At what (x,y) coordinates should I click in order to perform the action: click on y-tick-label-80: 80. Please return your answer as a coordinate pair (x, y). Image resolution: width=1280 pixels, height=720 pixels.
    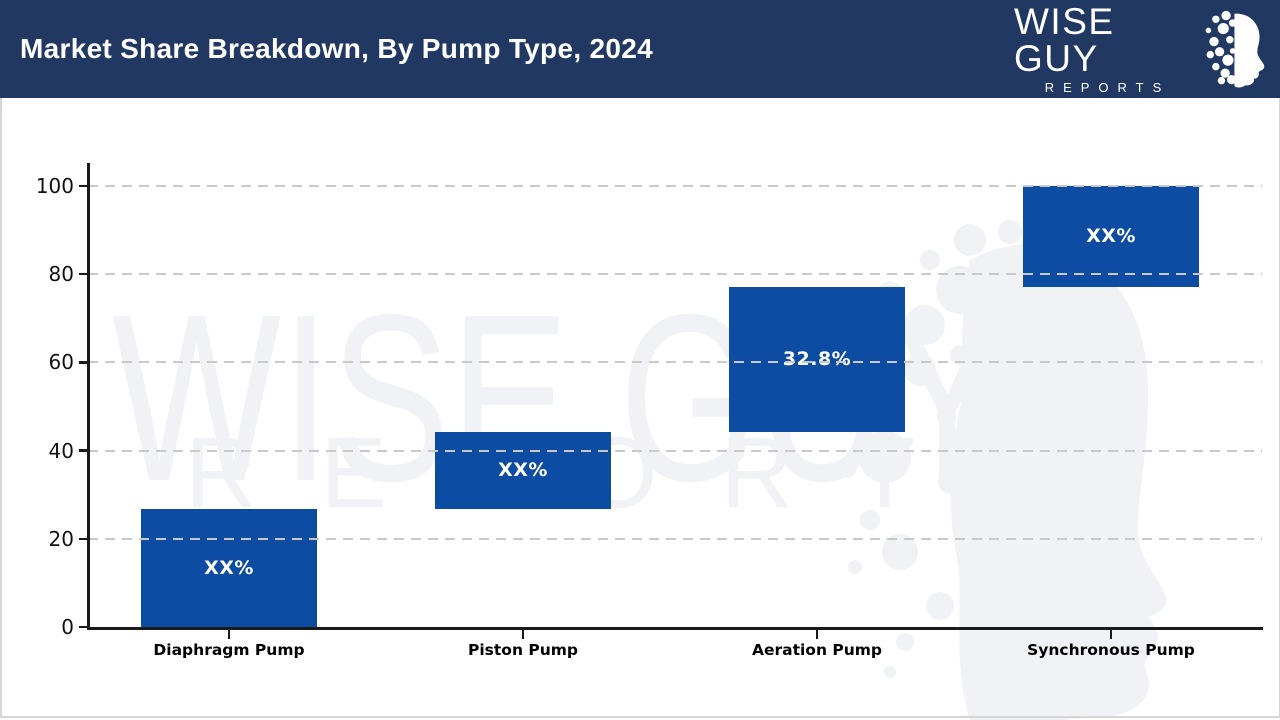
    Looking at the image, I should click on (61, 274).